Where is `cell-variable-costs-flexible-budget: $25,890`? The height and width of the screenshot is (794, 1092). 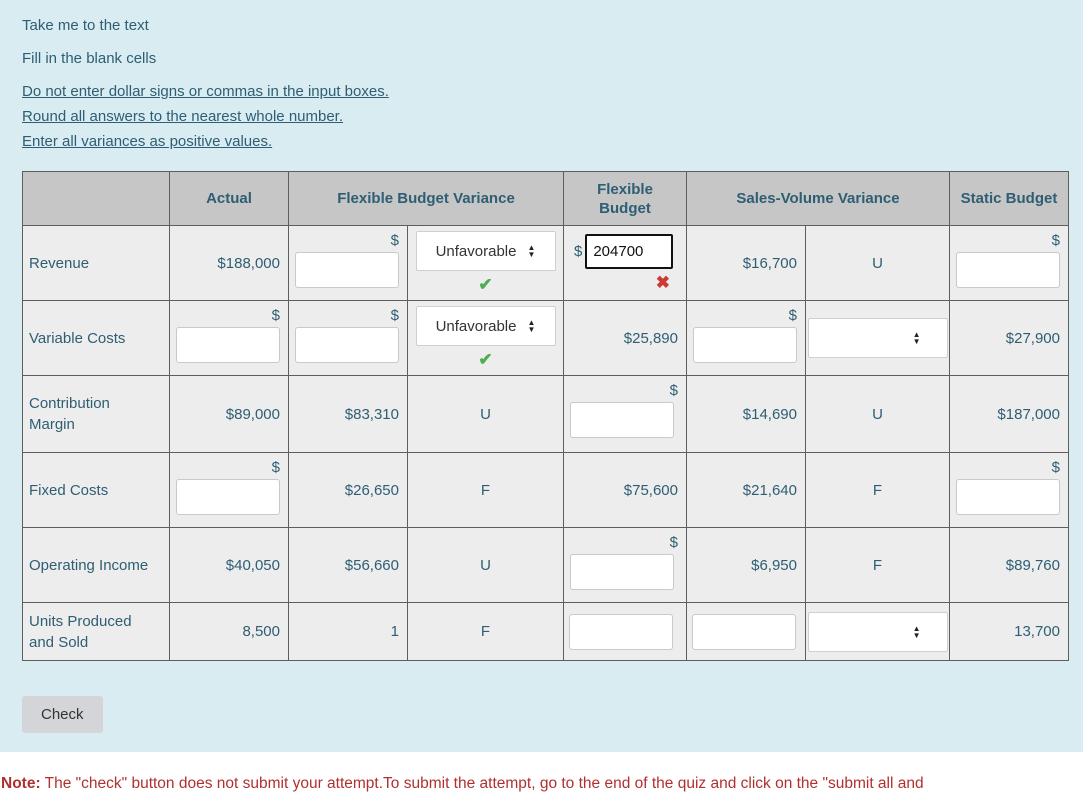
cell-variable-costs-flexible-budget: $25,890 is located at coordinates (625, 338).